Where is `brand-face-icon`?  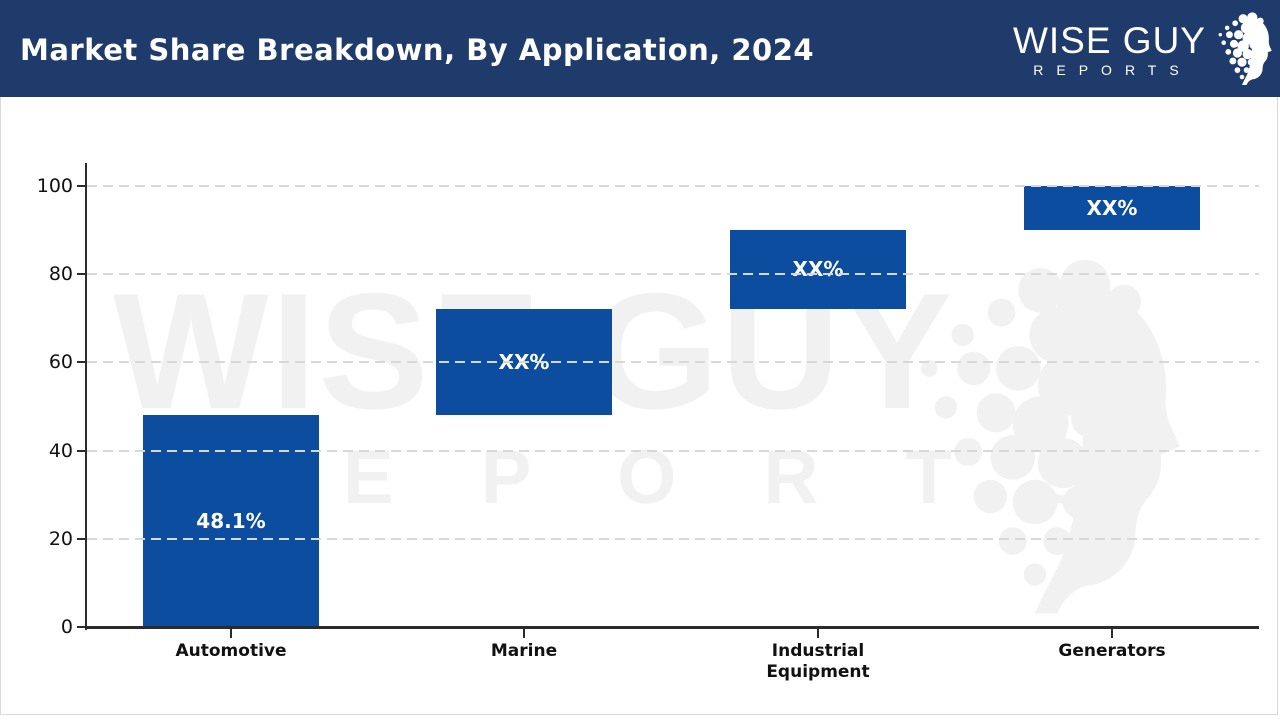 brand-face-icon is located at coordinates (1245, 48).